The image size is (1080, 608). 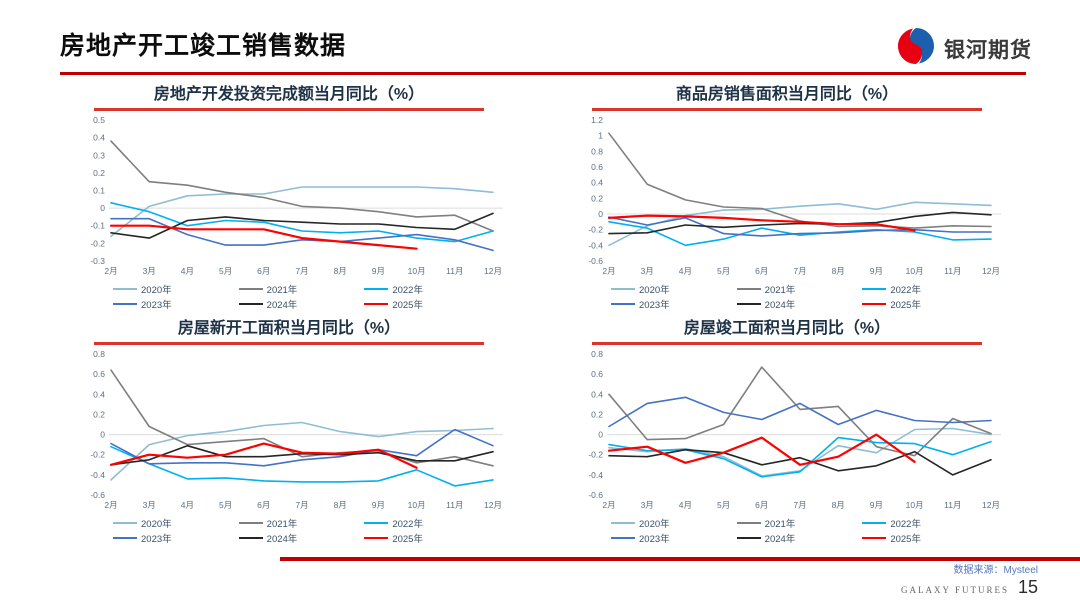 What do you see at coordinates (597, 120) in the screenshot?
I see `svg-text: 1.2` at bounding box center [597, 120].